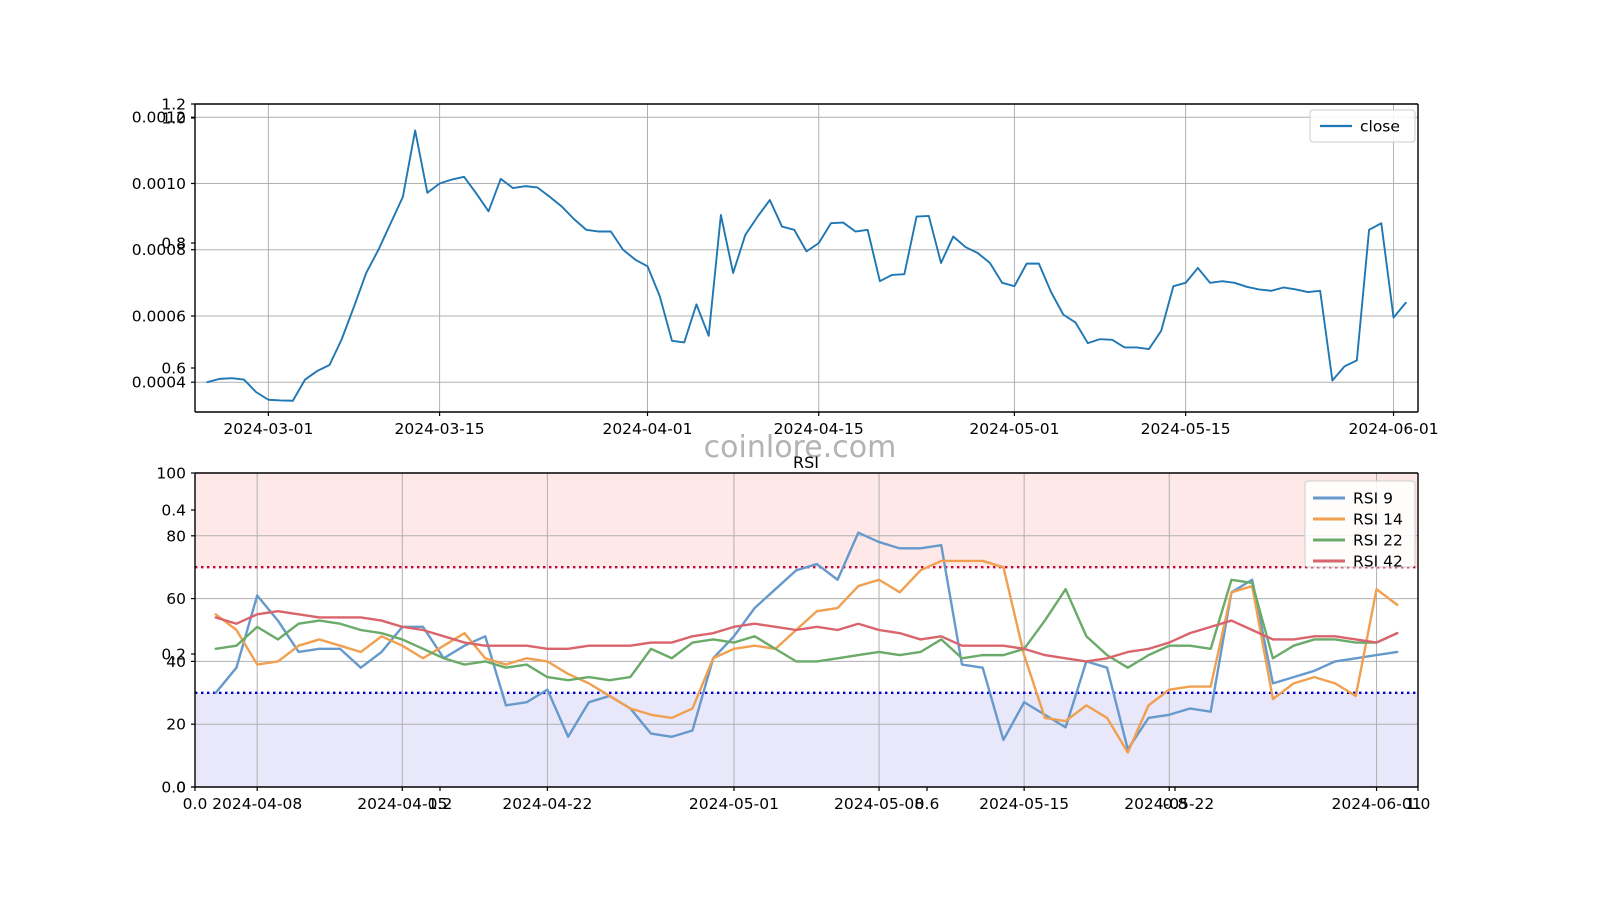 The height and width of the screenshot is (900, 1600). Describe the element at coordinates (800, 447) in the screenshot. I see `watermark-text: coinlore.com` at that location.